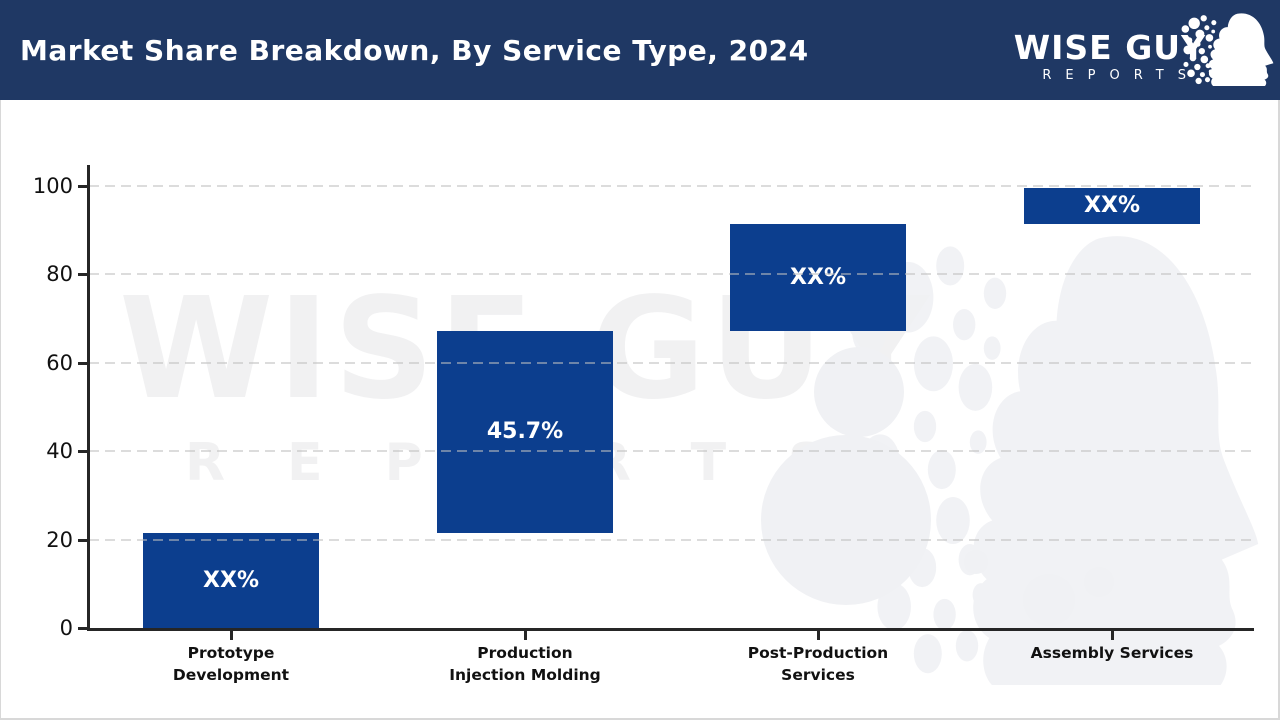 The height and width of the screenshot is (720, 1280). I want to click on bar-2: 45.7%, so click(525, 431).